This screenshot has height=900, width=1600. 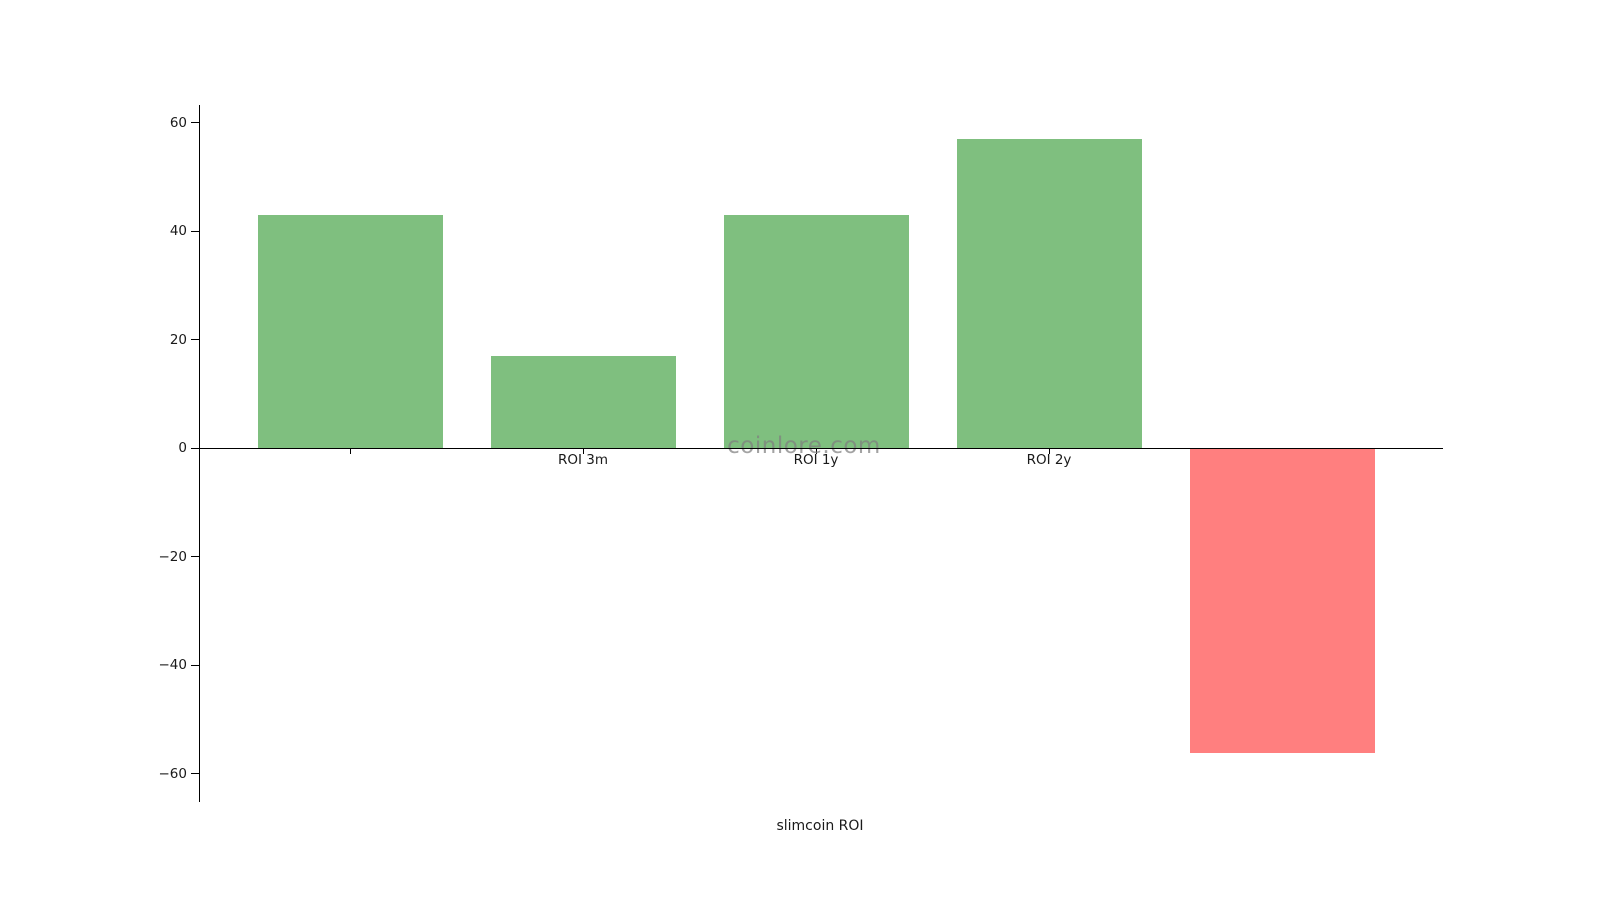 What do you see at coordinates (173, 556) in the screenshot?
I see `y-tick-label: −20` at bounding box center [173, 556].